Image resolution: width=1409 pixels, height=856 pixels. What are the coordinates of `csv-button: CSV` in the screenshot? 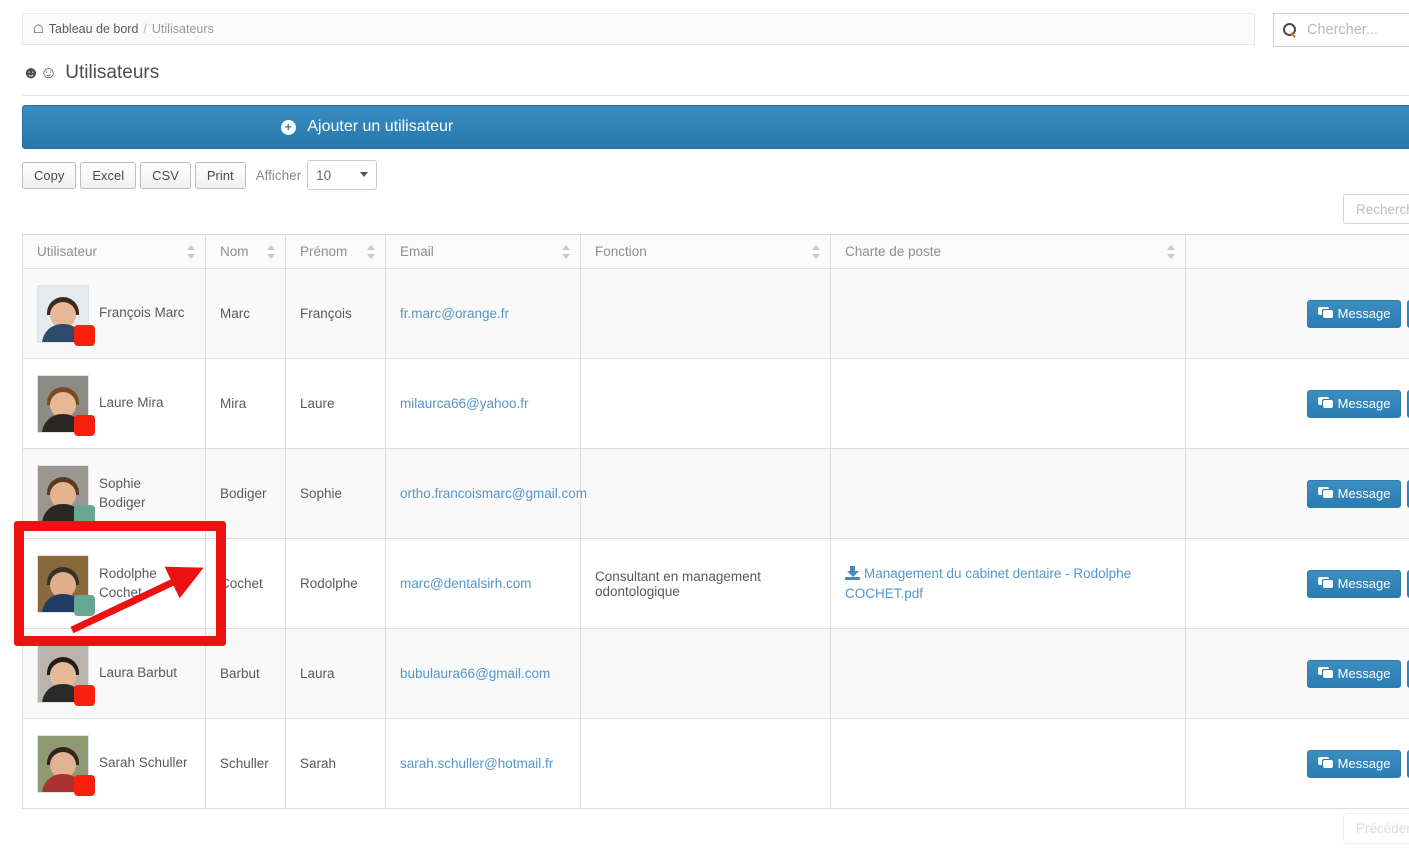 It's located at (165, 175).